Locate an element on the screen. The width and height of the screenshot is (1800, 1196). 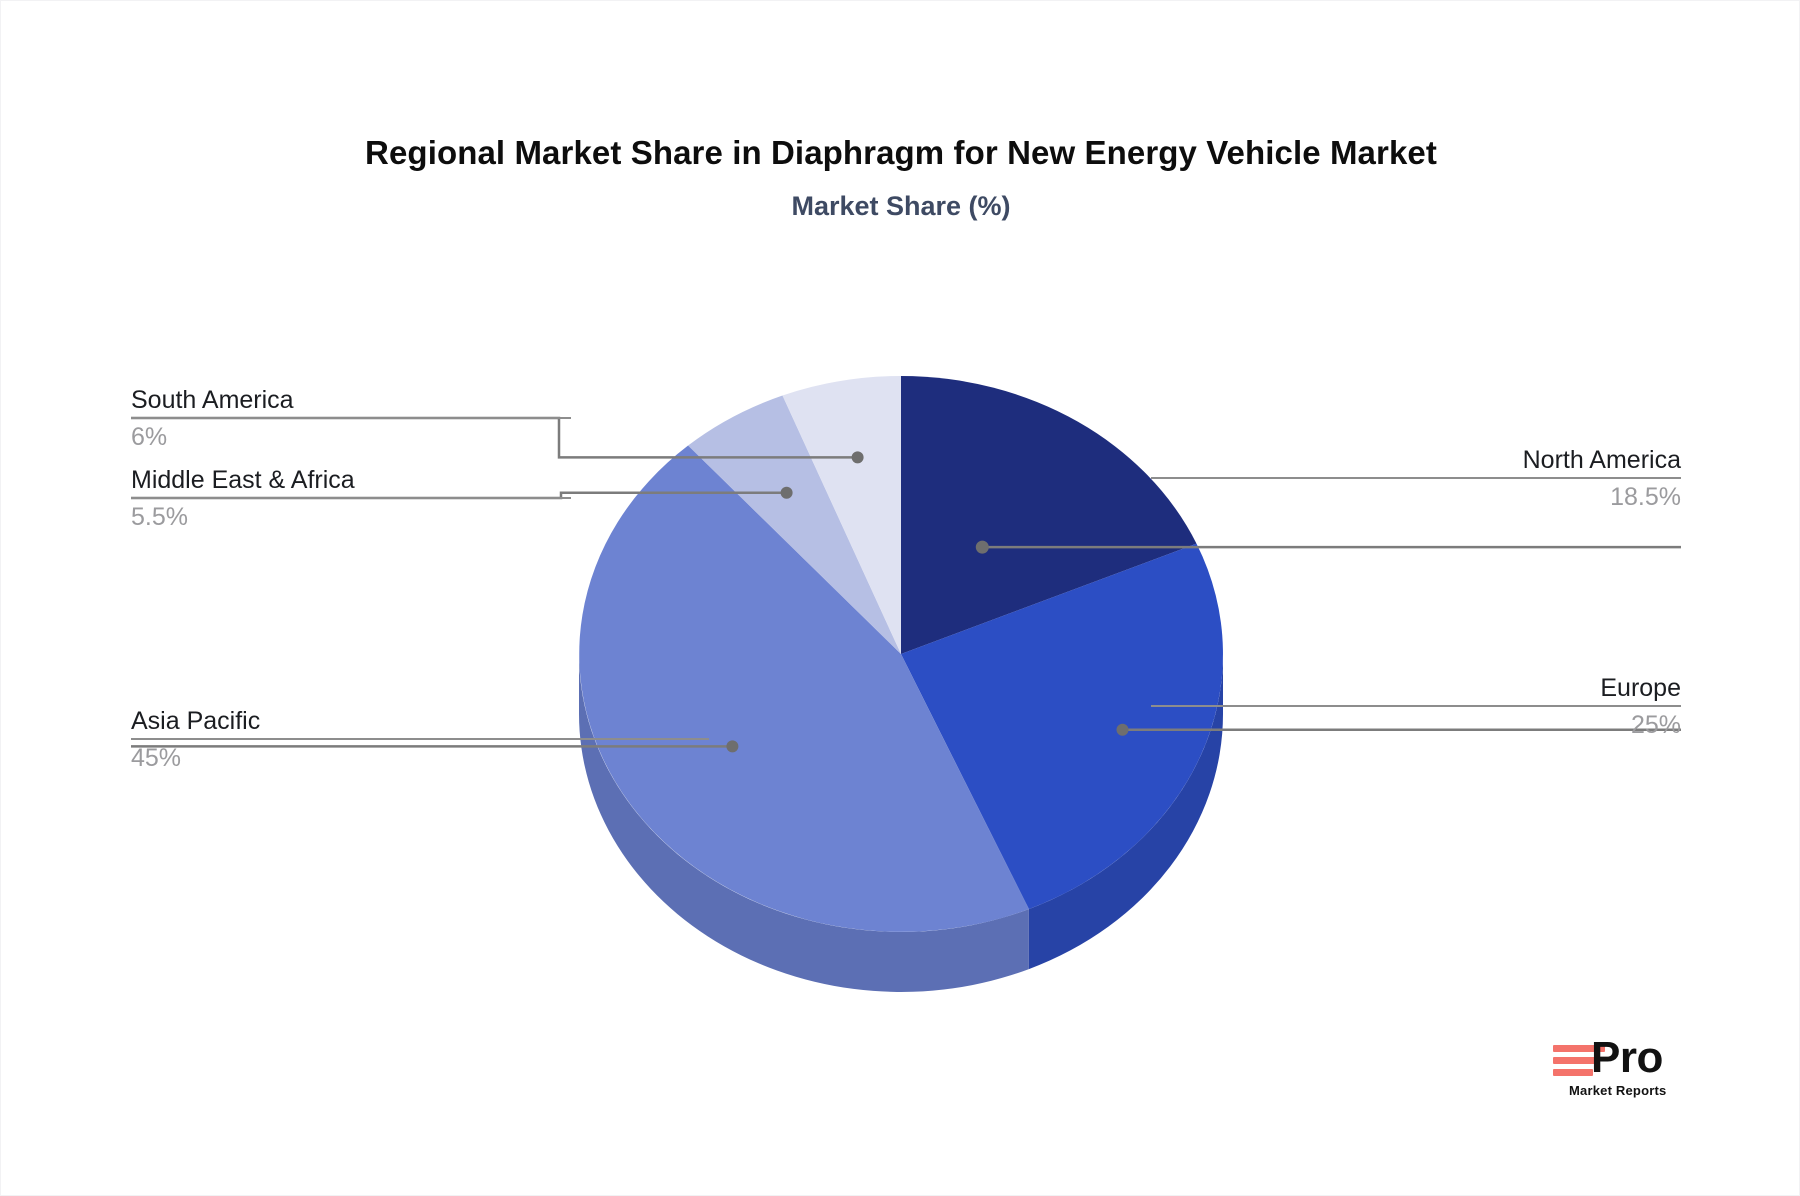
leader-dot-north-america is located at coordinates (982, 547).